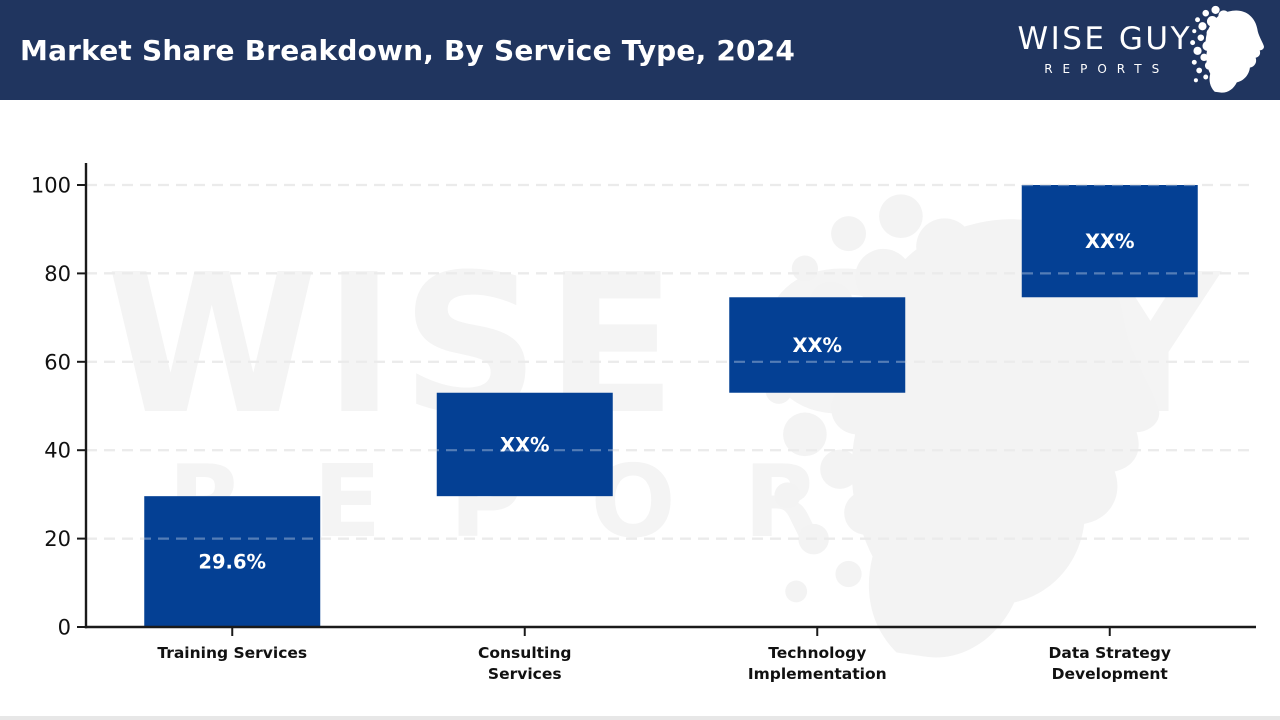 The height and width of the screenshot is (720, 1280). I want to click on x-category-label: Consulting, so click(524, 653).